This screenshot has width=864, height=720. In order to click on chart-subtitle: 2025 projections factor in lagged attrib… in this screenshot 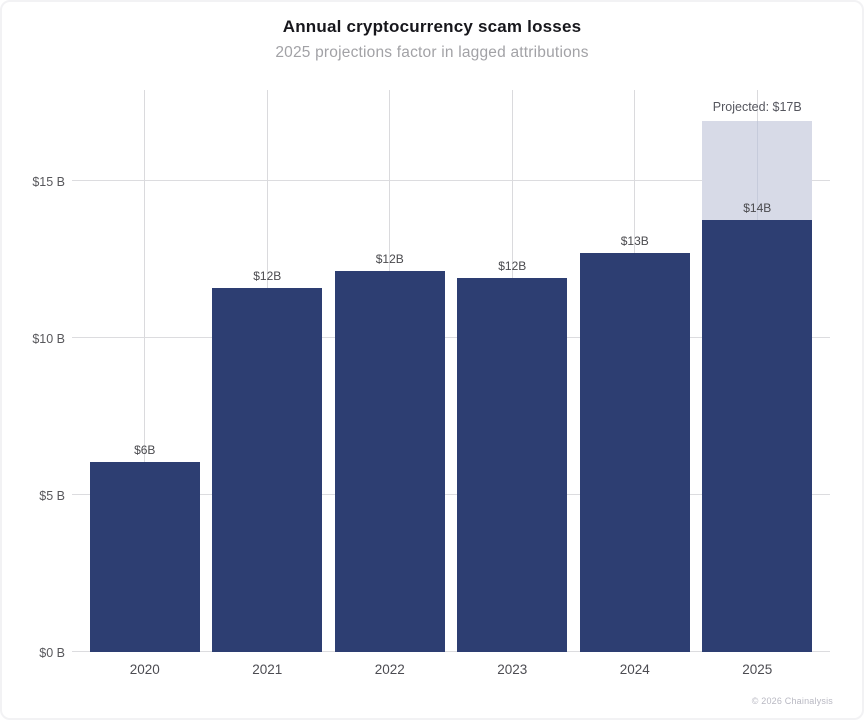, I will do `click(432, 52)`.